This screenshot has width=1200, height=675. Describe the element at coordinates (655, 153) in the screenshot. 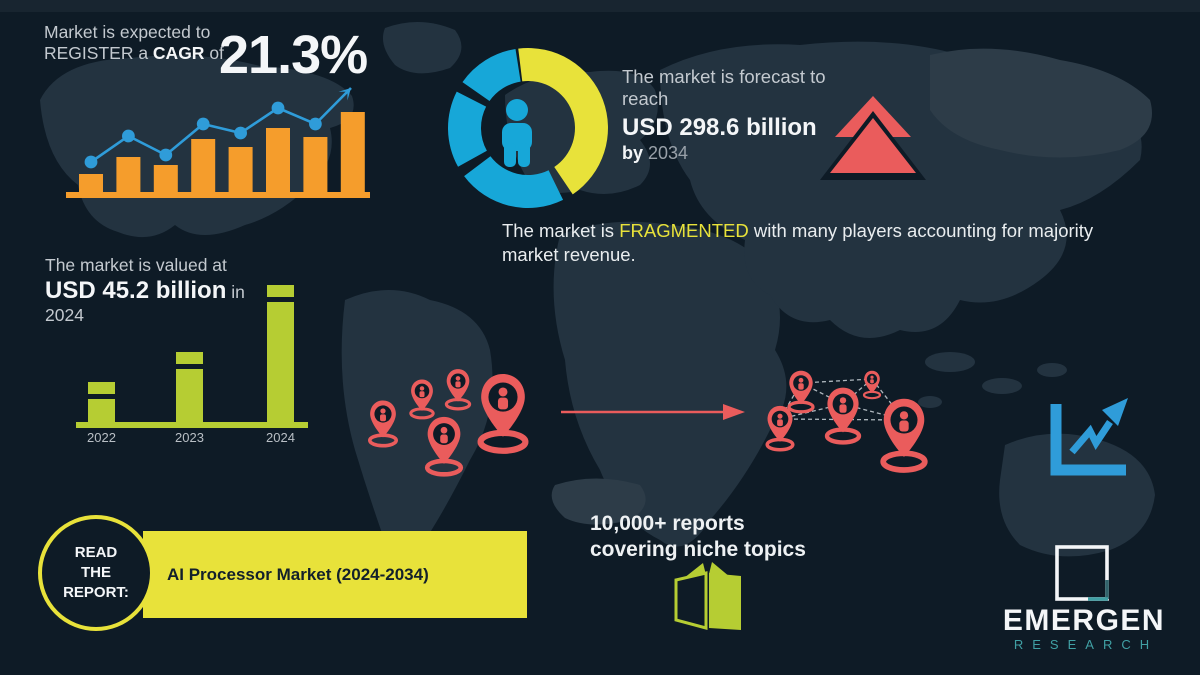

I see `forecast-by-year: by 2034` at that location.